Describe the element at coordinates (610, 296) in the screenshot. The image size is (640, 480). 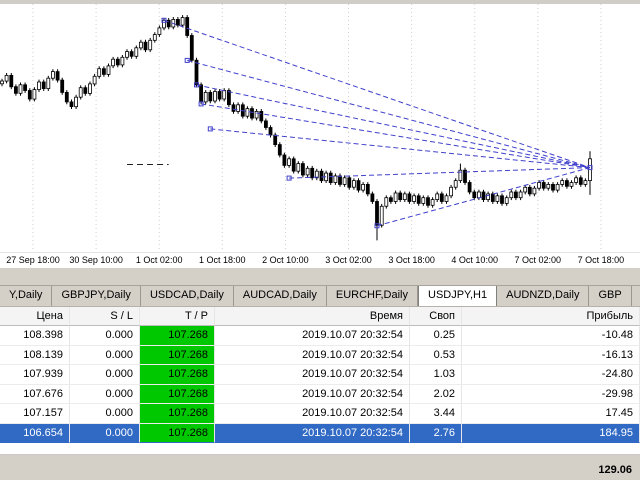
I see `chart-tab-gbp: GBP` at that location.